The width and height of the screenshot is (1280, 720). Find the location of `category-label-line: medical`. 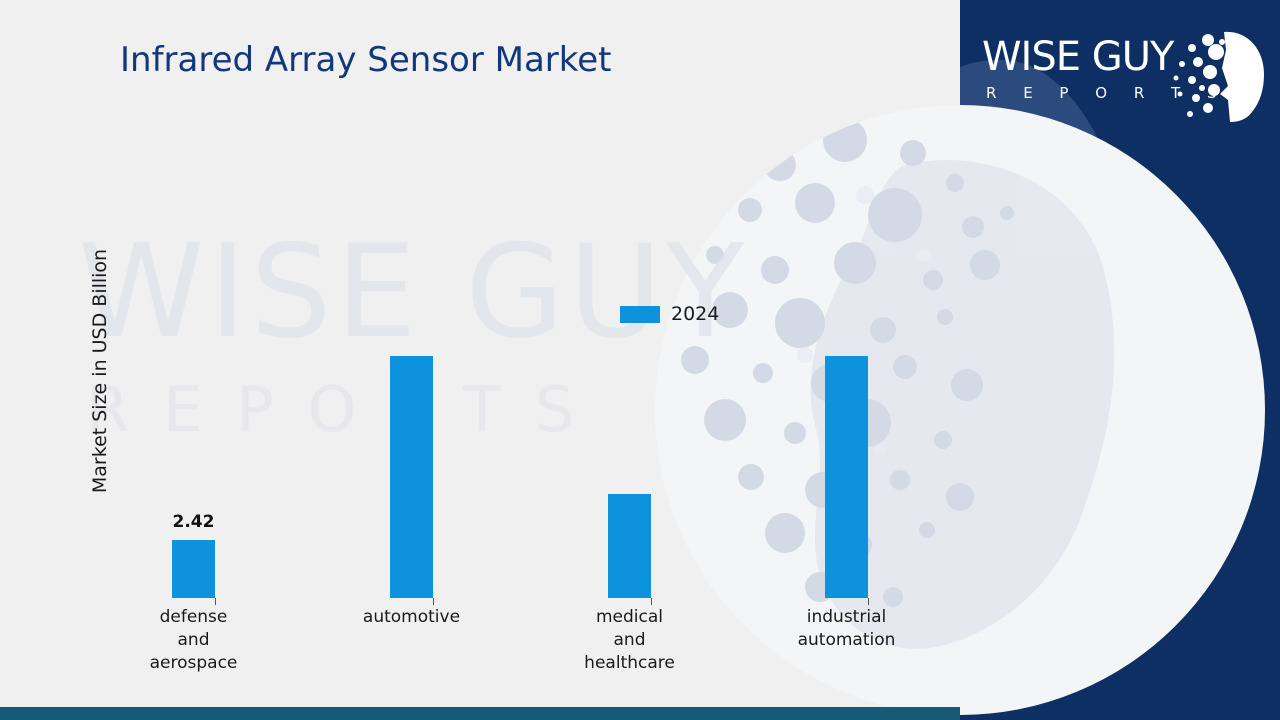

category-label-line: medical is located at coordinates (629, 617).